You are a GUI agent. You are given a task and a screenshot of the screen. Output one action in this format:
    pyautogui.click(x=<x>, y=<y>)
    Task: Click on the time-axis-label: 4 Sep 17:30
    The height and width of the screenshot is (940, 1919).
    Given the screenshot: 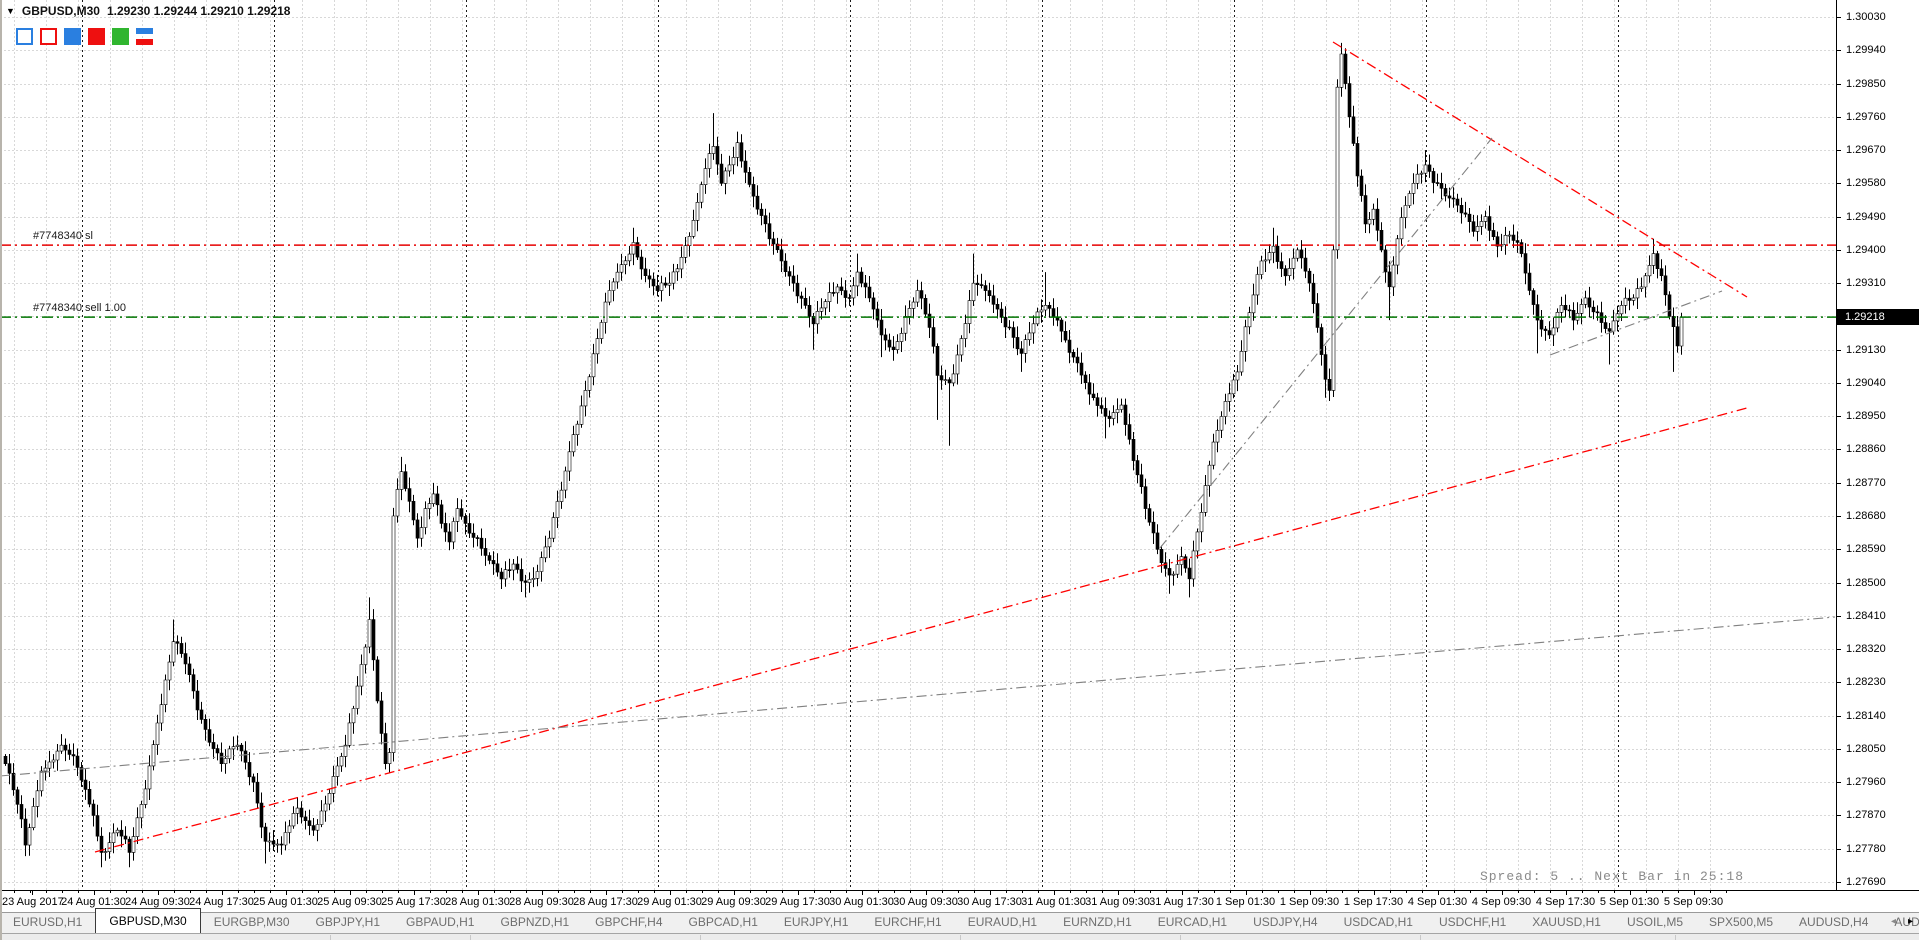 What is the action you would take?
    pyautogui.click(x=1565, y=902)
    